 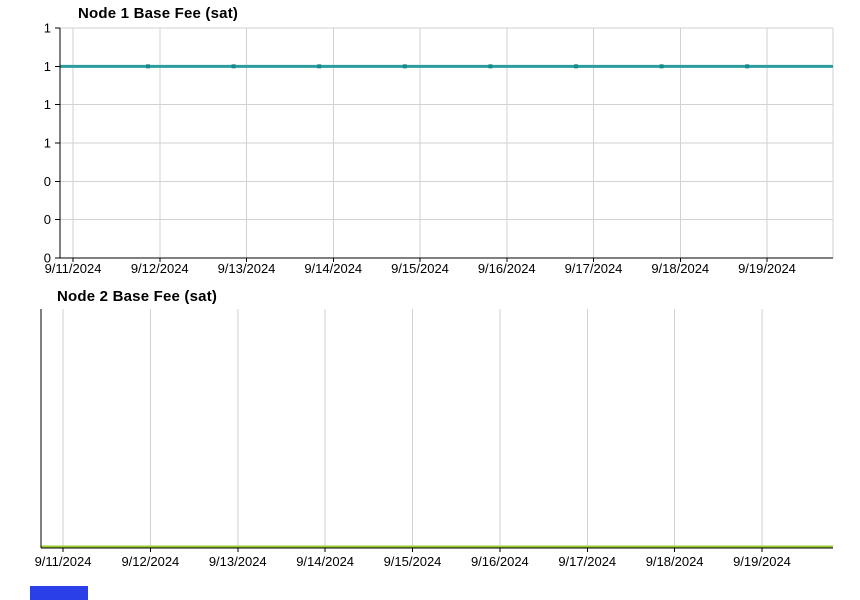 I want to click on node1-chart-title: Node 1 Base Fee (sat), so click(x=158, y=13).